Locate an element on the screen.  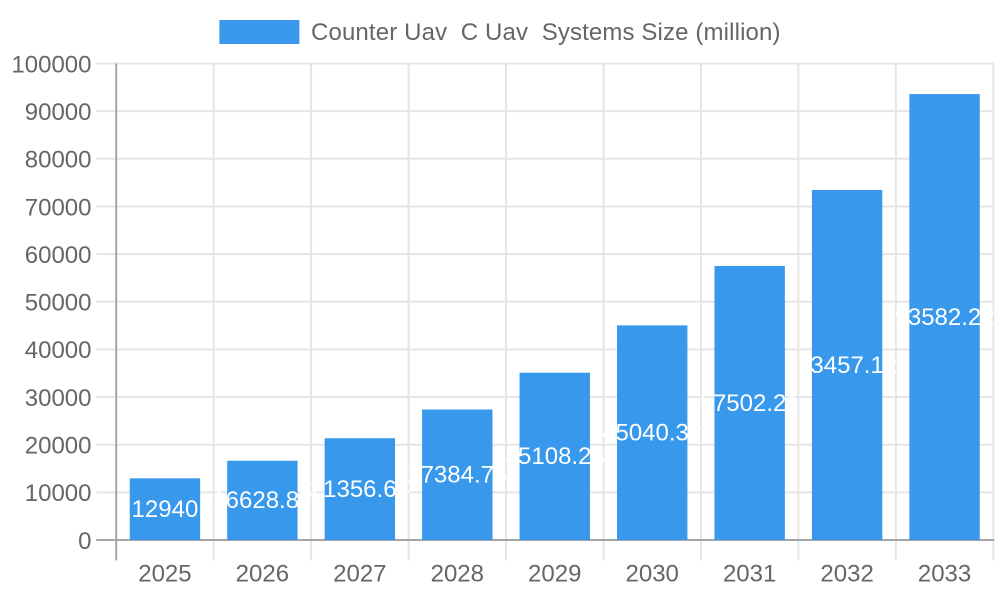
svg-text: 93582.22 is located at coordinates (945, 317).